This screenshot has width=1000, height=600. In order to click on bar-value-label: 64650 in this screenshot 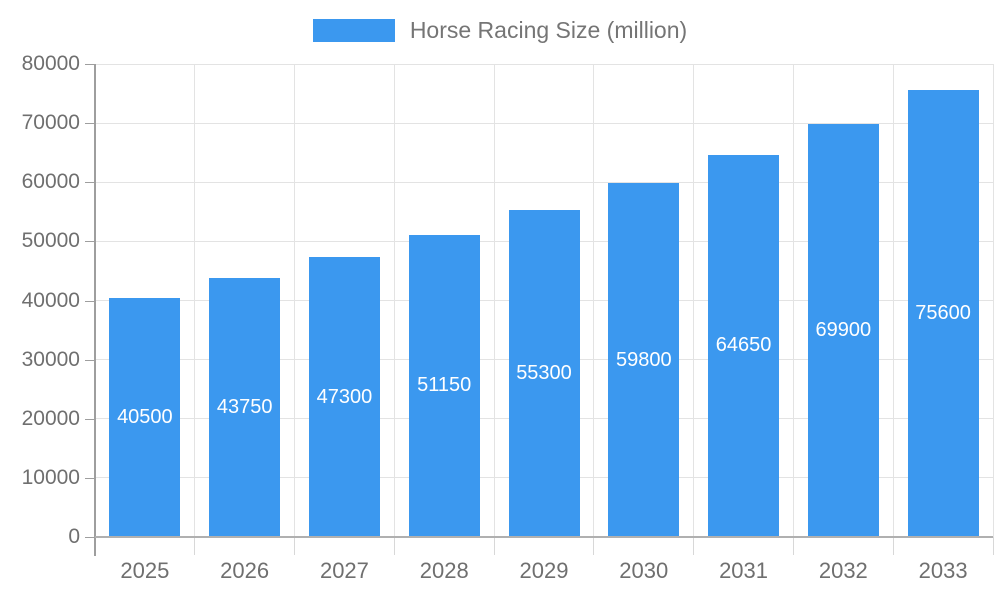, I will do `click(743, 345)`.